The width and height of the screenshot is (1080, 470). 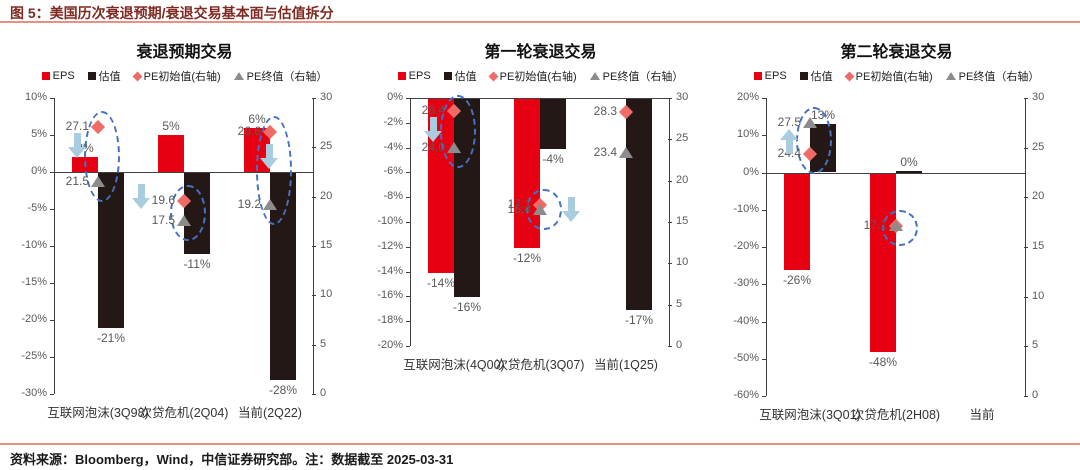 I want to click on pe-start-value-label: 26.6, so click(x=249, y=130).